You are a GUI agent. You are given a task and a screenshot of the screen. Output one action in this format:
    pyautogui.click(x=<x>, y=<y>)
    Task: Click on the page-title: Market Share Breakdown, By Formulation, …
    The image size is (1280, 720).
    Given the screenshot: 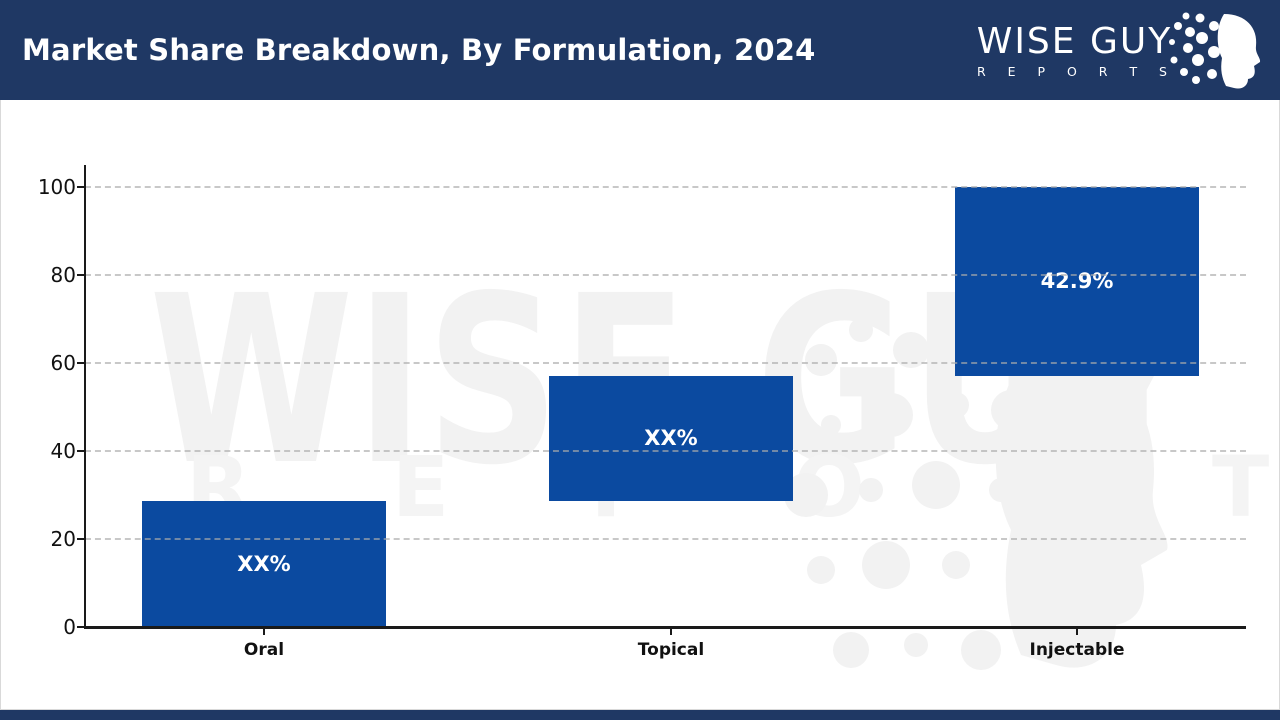 What is the action you would take?
    pyautogui.click(x=419, y=50)
    